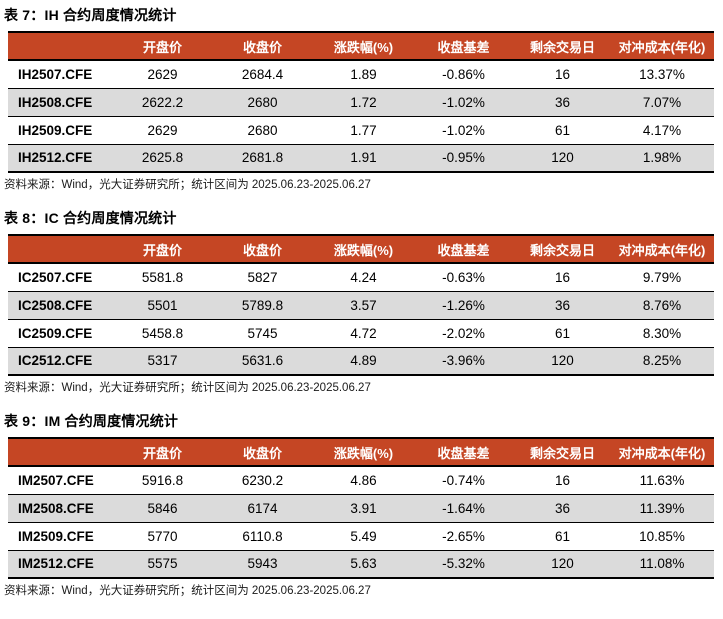 This screenshot has height=619, width=723. I want to click on column-header-open: 开盘价, so click(162, 249).